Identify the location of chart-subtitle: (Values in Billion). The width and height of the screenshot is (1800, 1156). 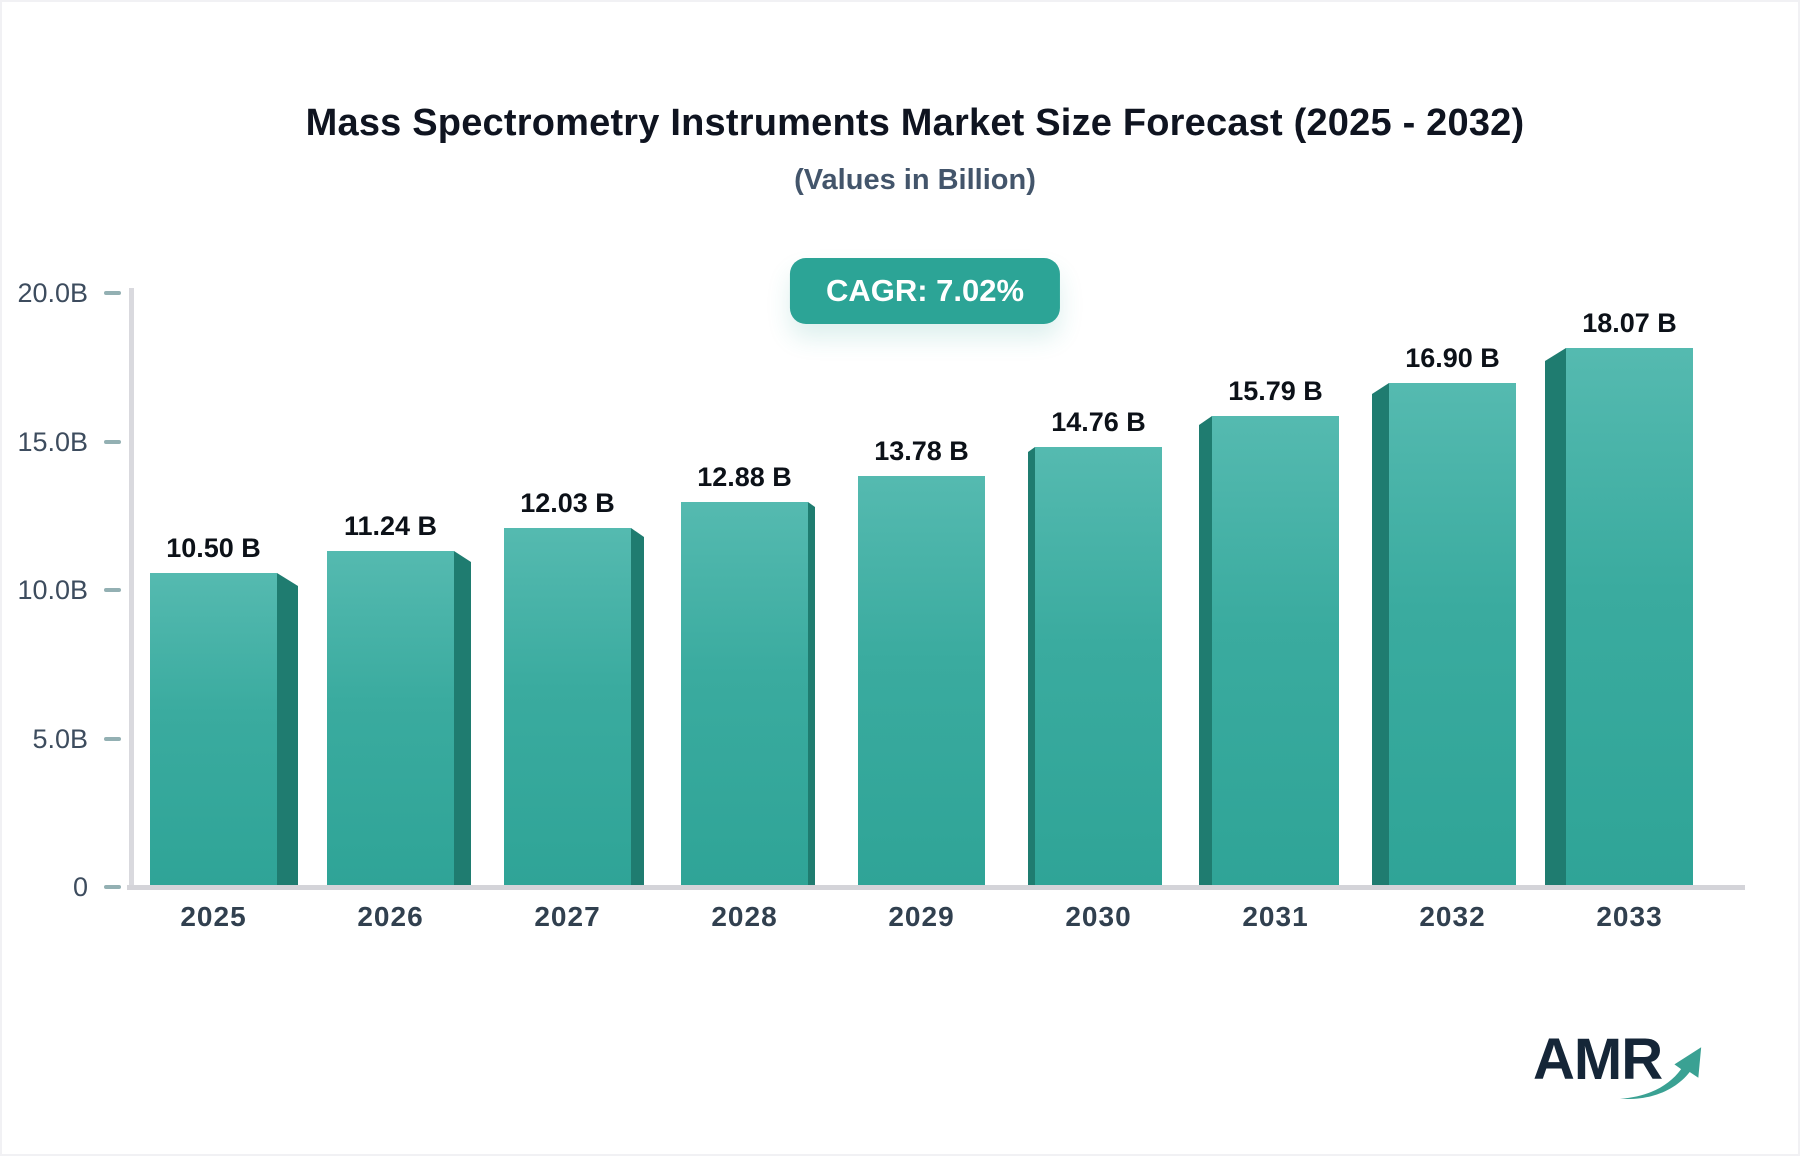
(915, 180).